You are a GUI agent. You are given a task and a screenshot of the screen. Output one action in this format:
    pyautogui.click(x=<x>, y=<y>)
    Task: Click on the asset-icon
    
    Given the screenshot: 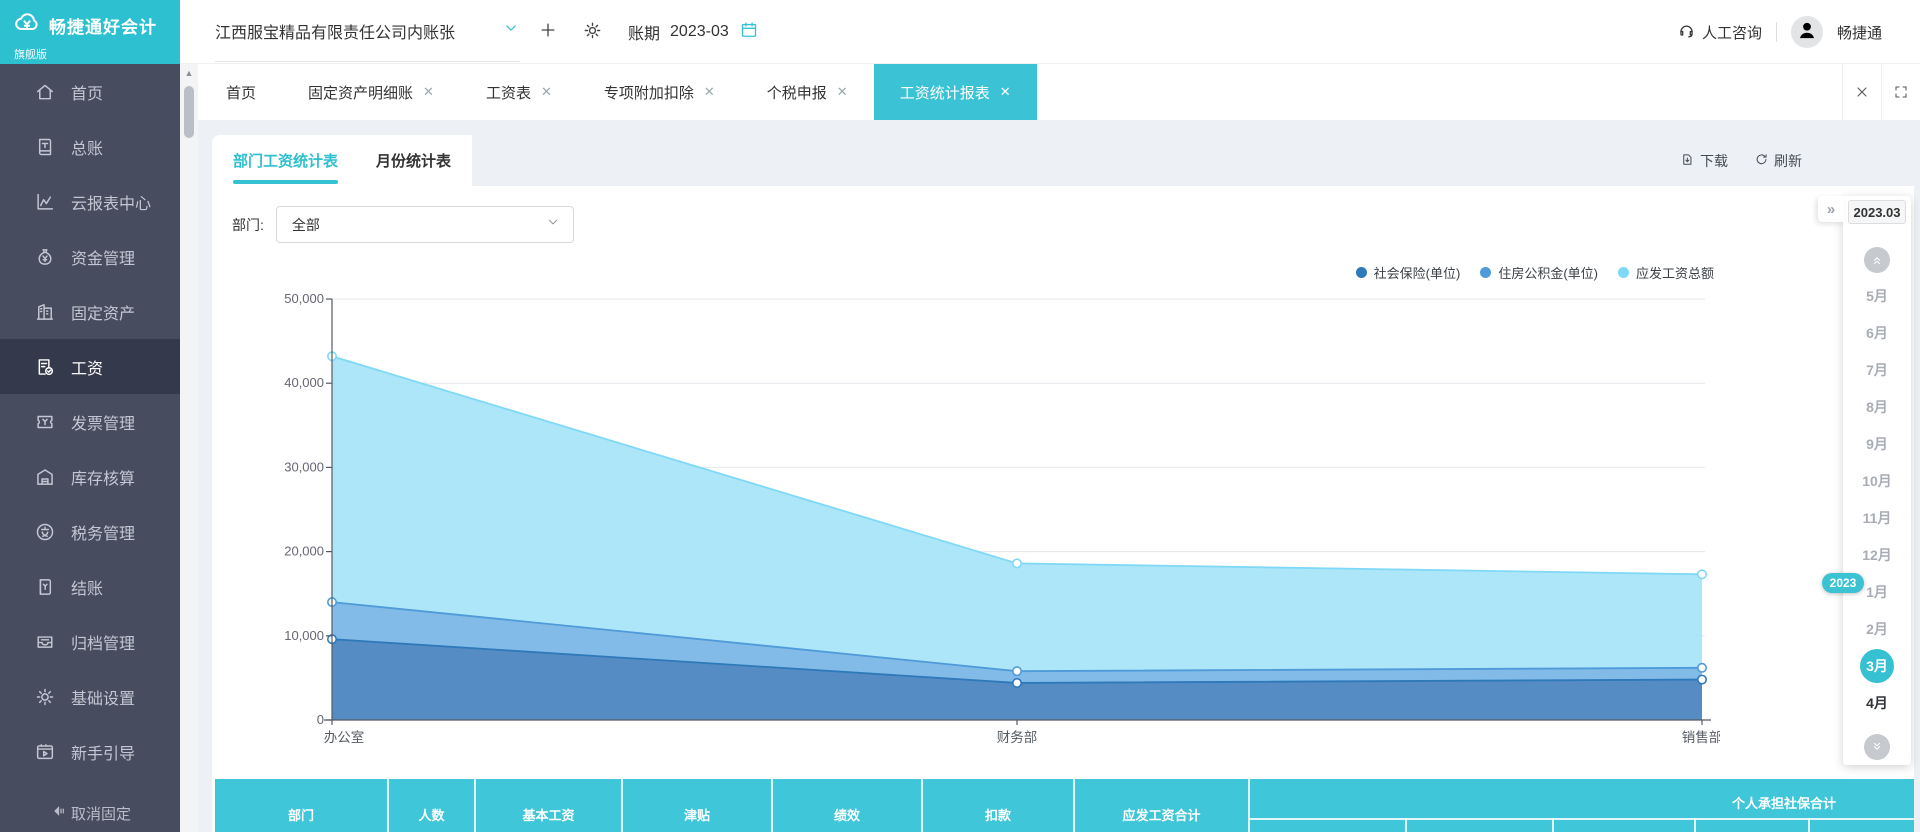 What is the action you would take?
    pyautogui.click(x=45, y=312)
    